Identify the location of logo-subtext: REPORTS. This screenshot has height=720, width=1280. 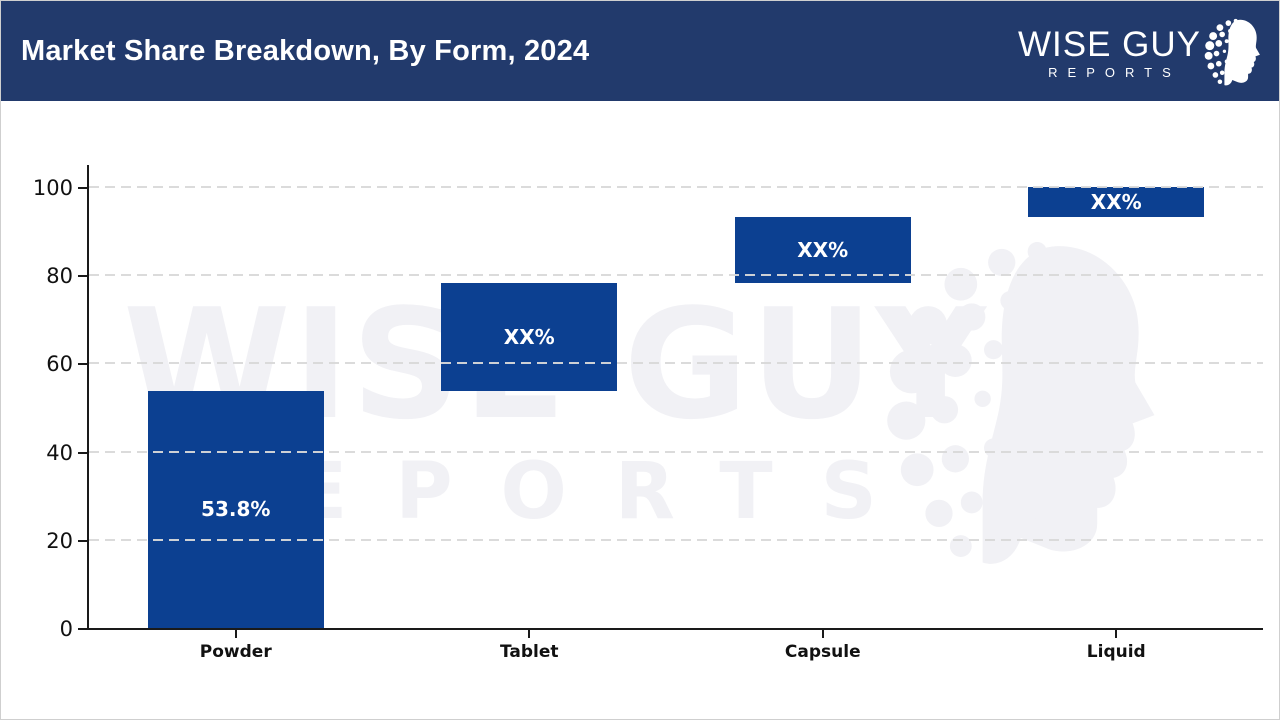
(1114, 72).